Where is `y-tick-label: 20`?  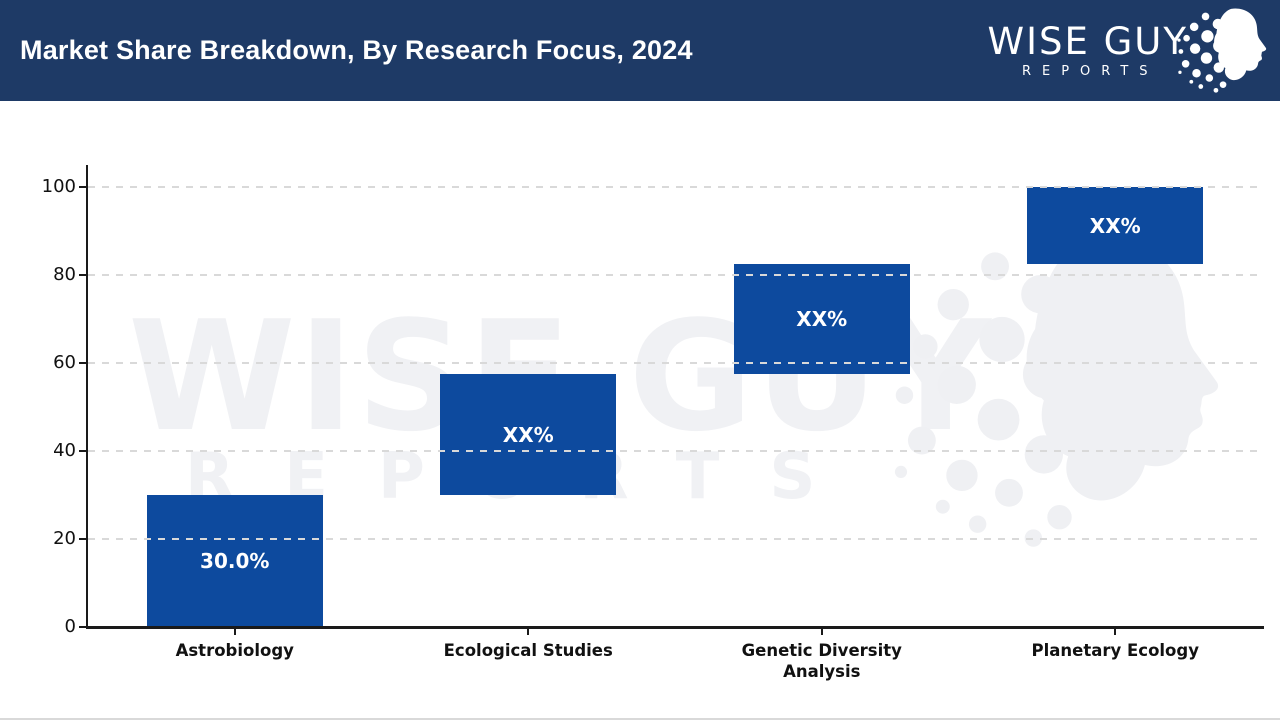 y-tick-label: 20 is located at coordinates (64, 538).